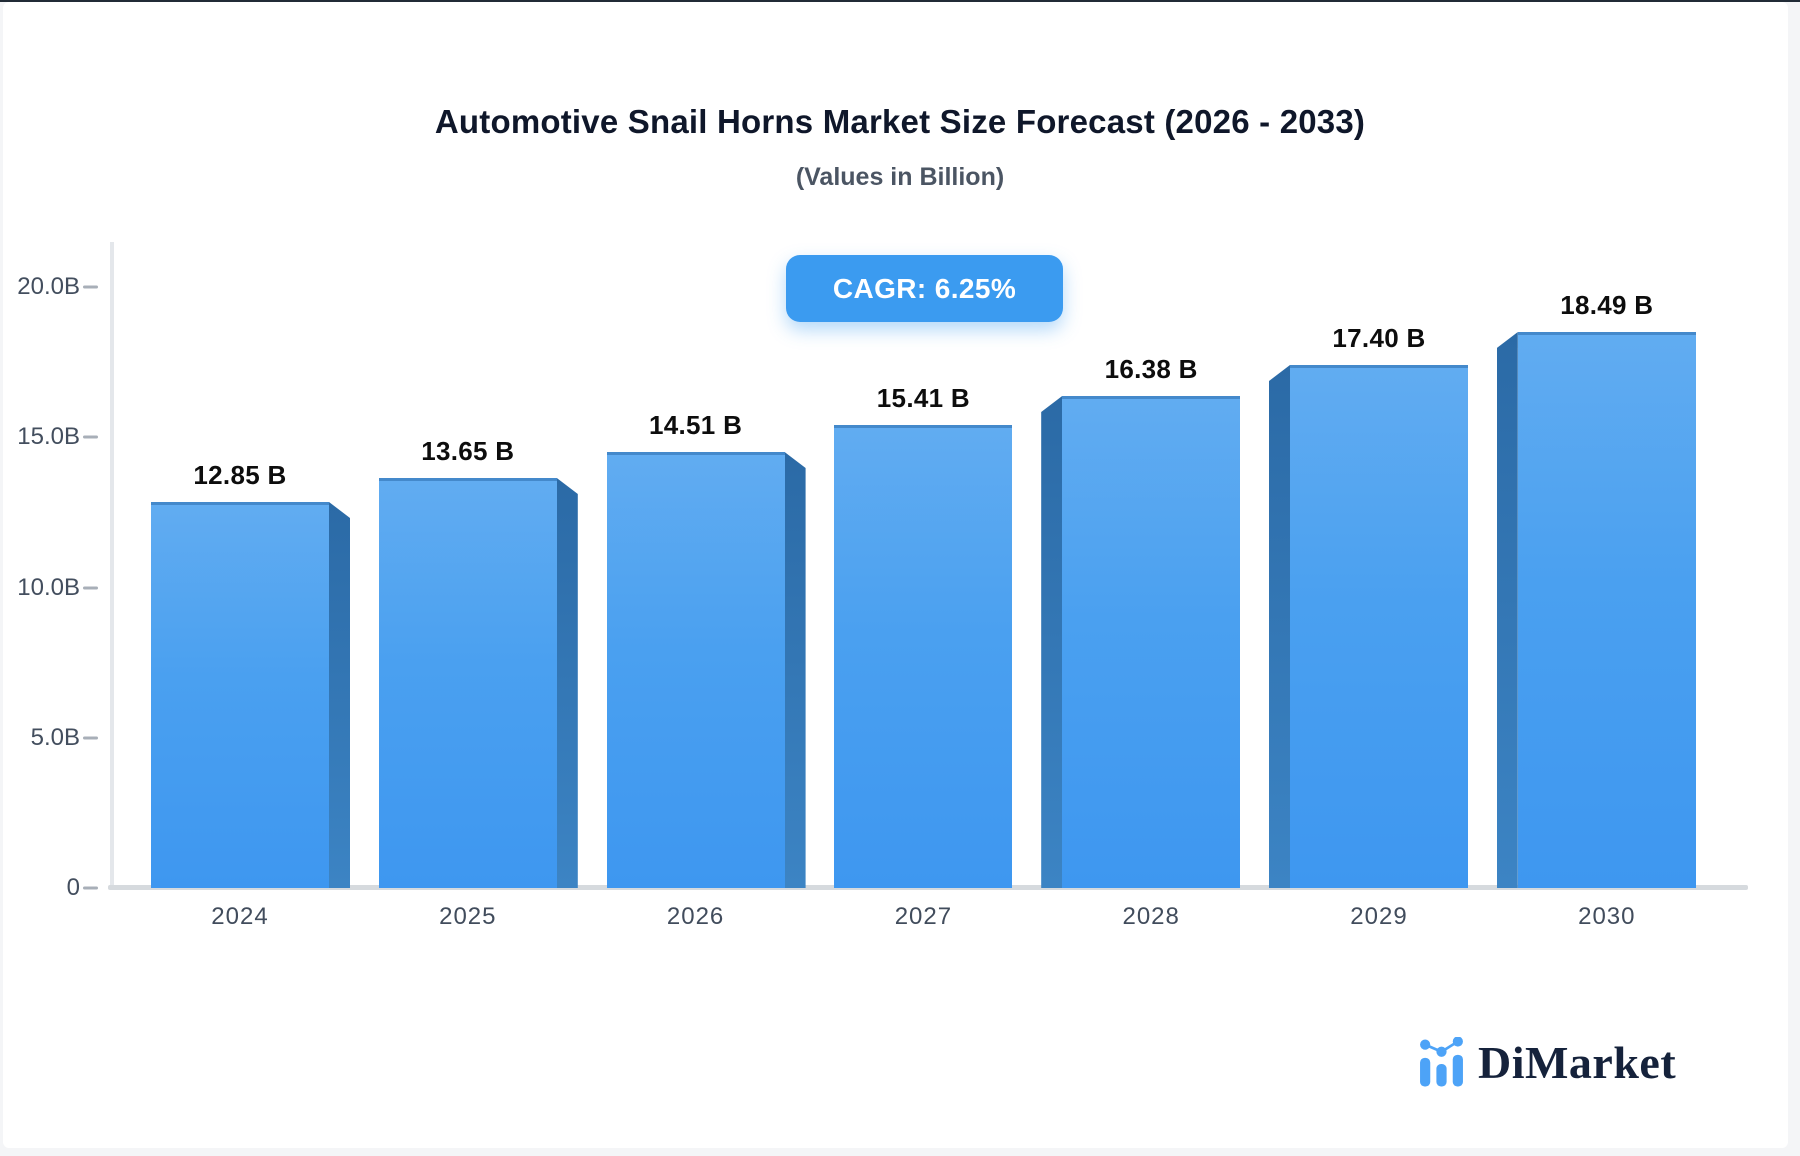 The width and height of the screenshot is (1800, 1156). Describe the element at coordinates (1606, 610) in the screenshot. I see `bar-2030` at that location.